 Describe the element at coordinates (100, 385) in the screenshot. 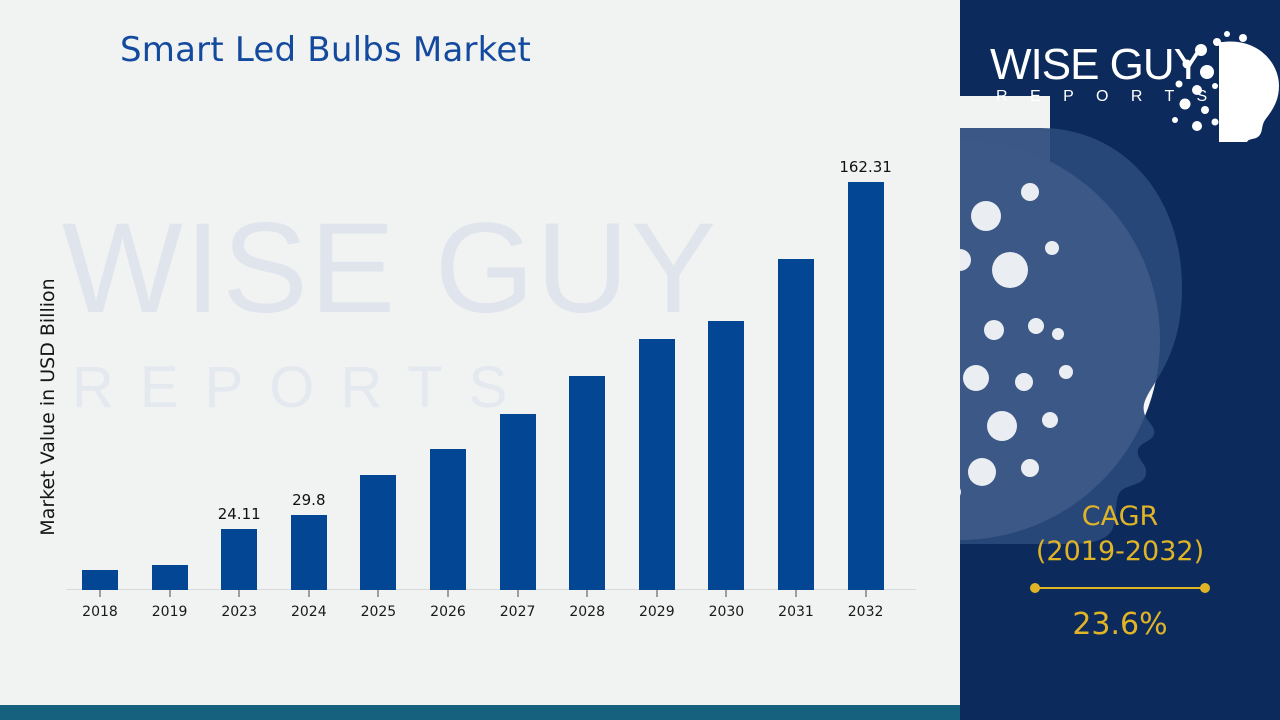

I see `bar-group: 2018` at that location.